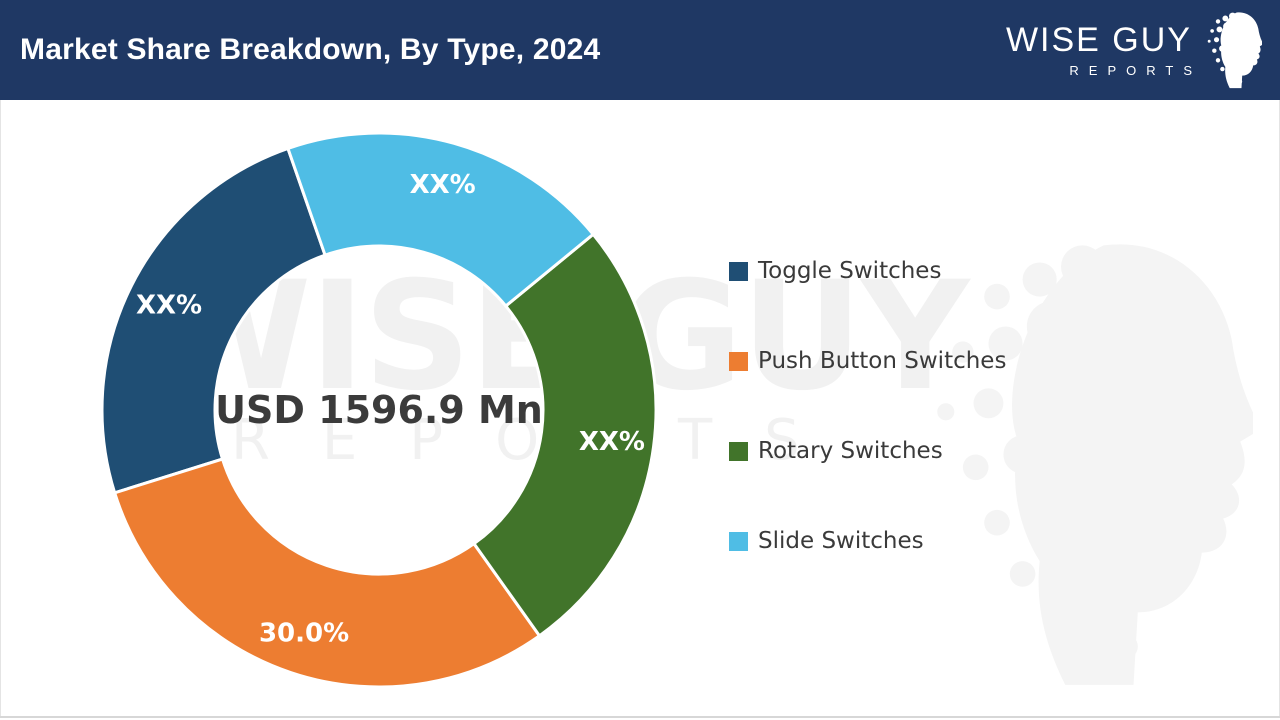  I want to click on legend-item-rotary-switches: Rotary Switches, so click(867, 451).